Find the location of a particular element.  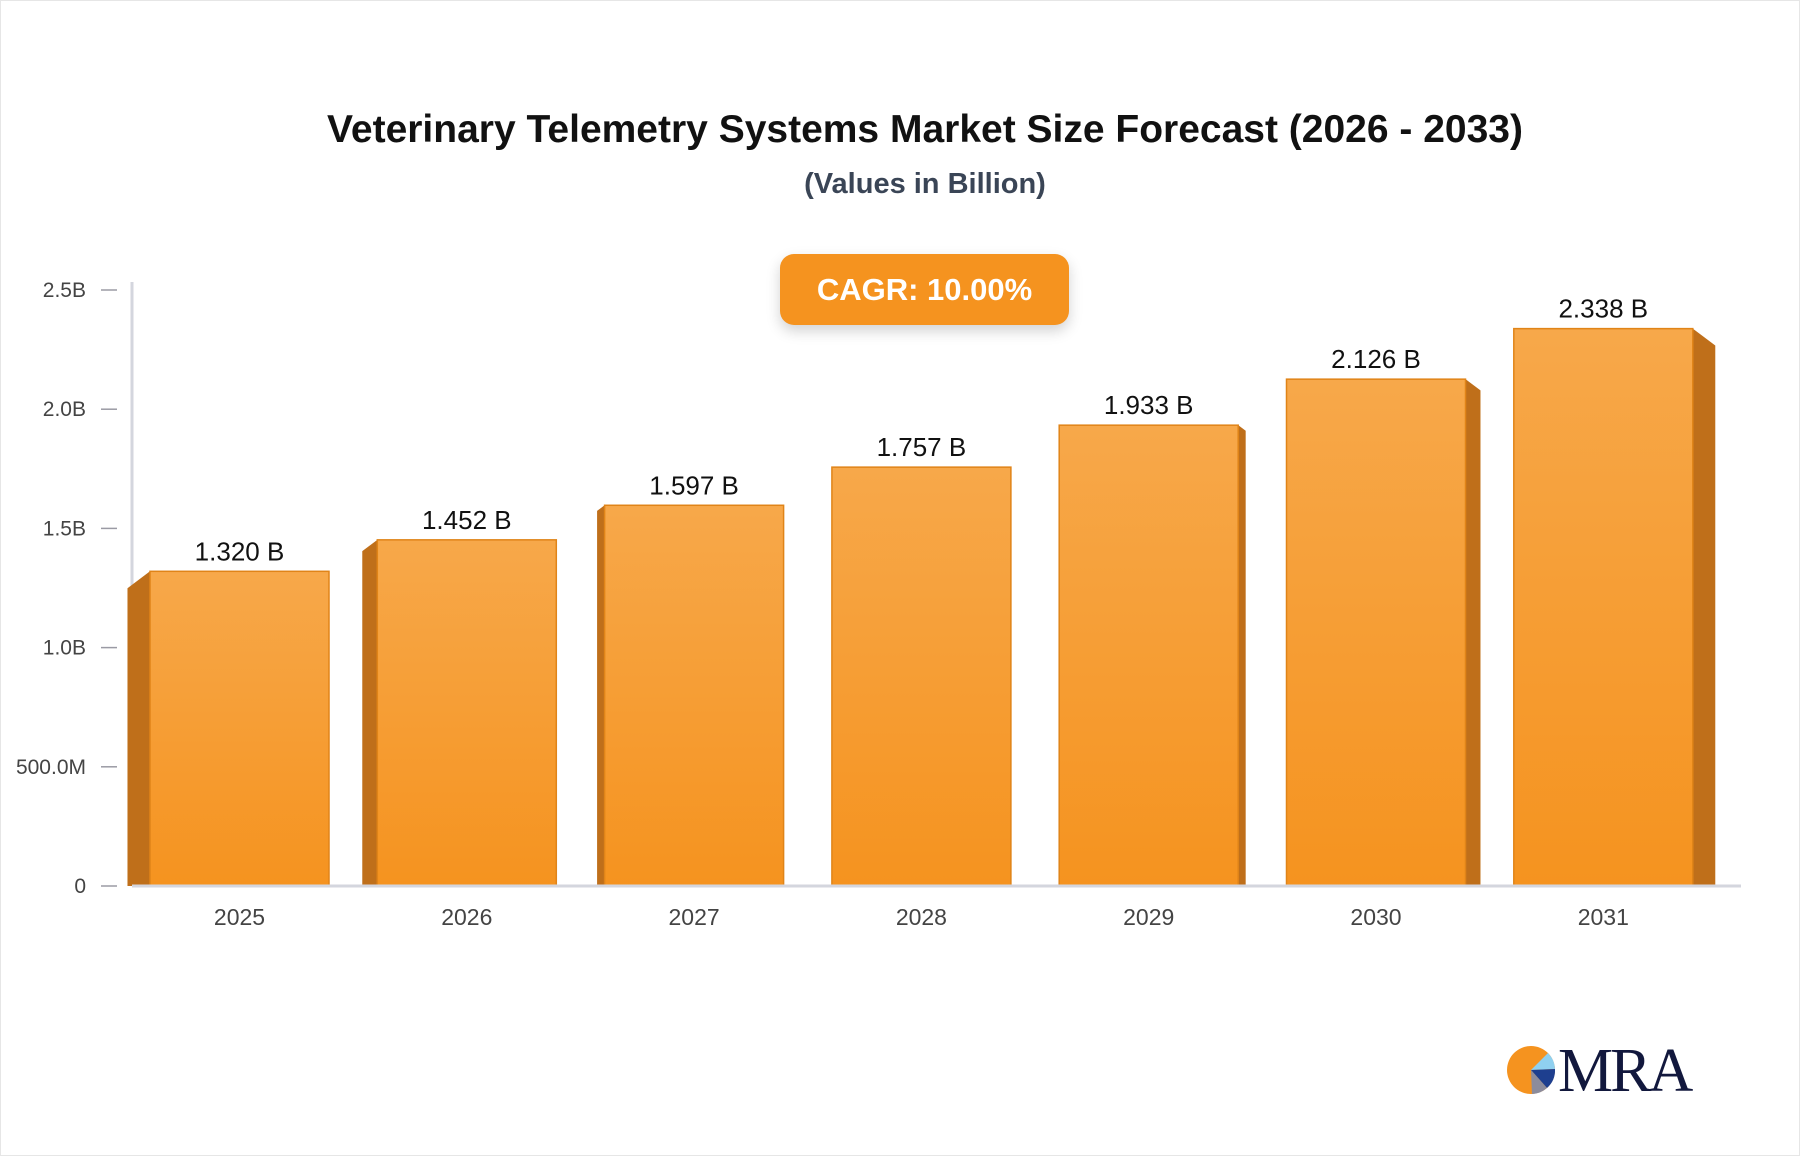

bar-group: 1.320 B is located at coordinates (228, 711).